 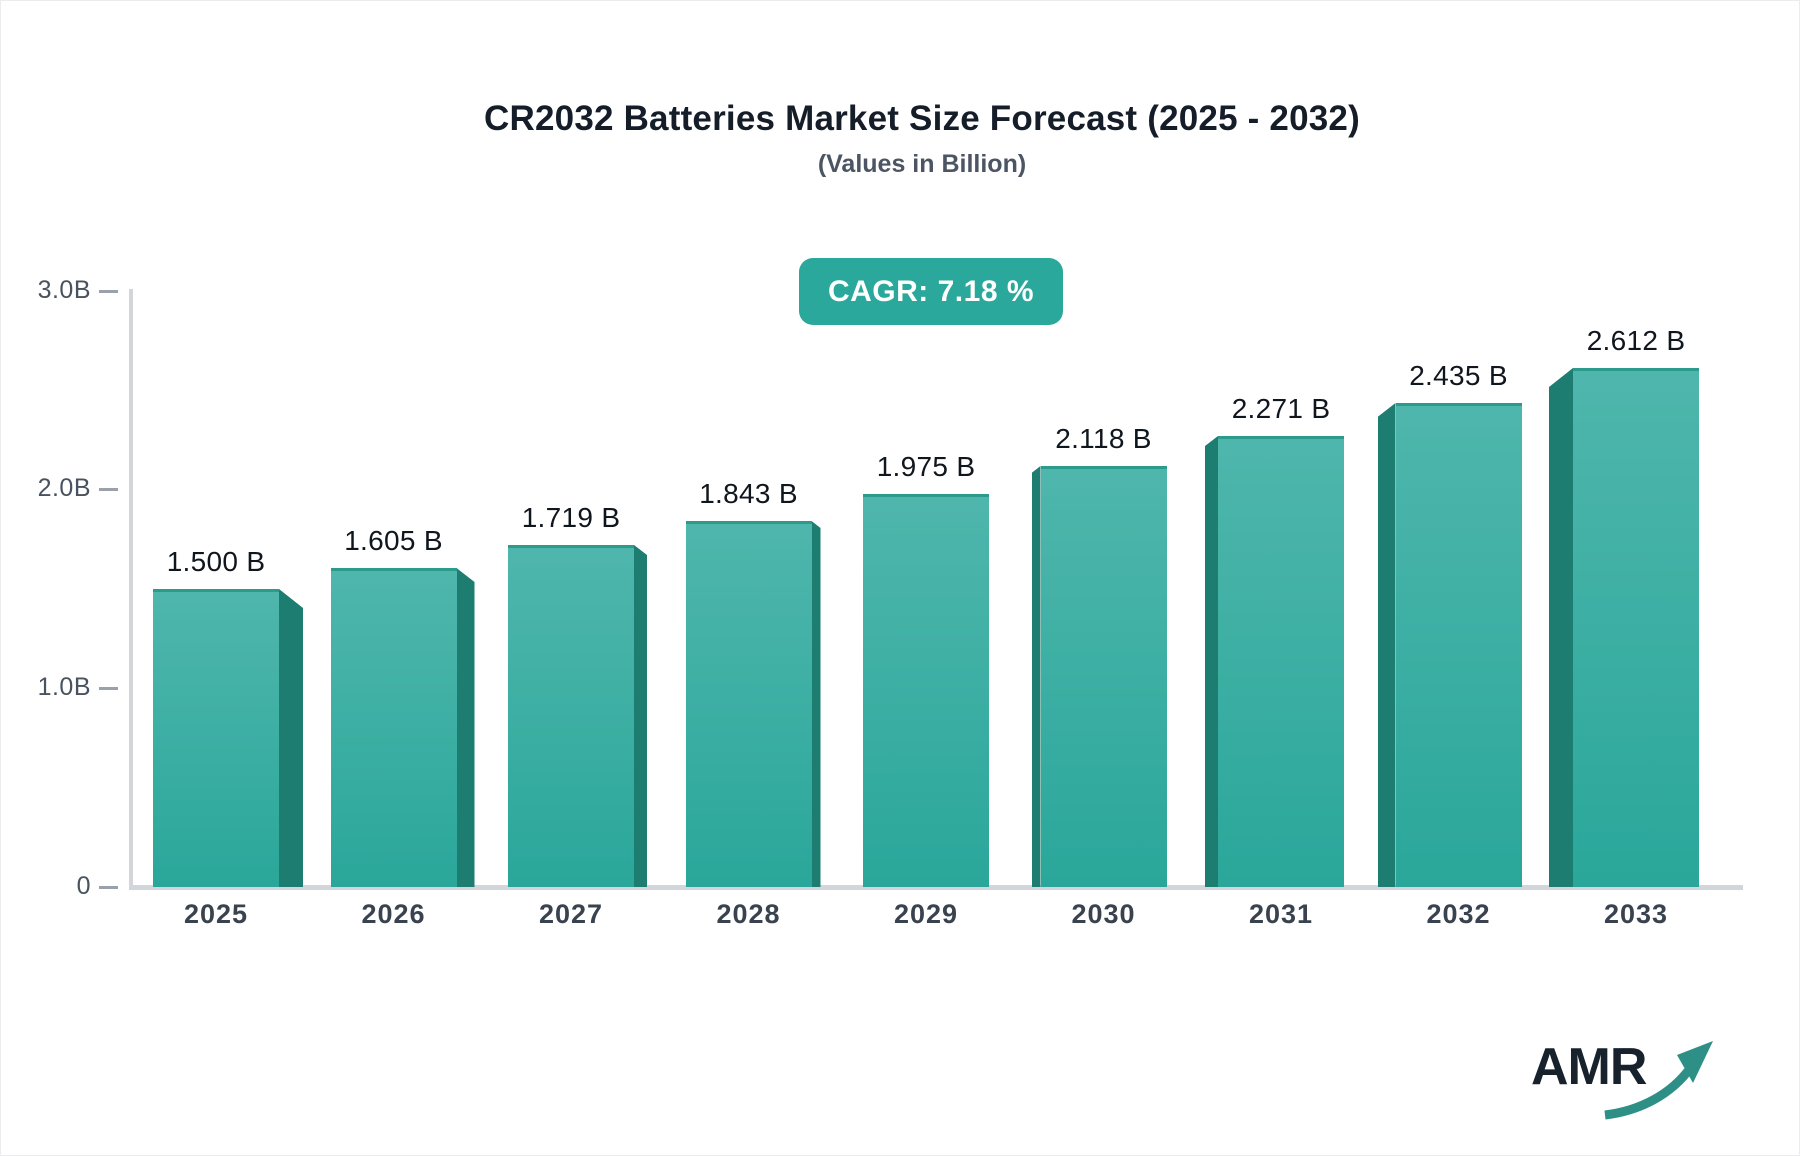 I want to click on x-axis-category-label: 2031, so click(x=1281, y=914).